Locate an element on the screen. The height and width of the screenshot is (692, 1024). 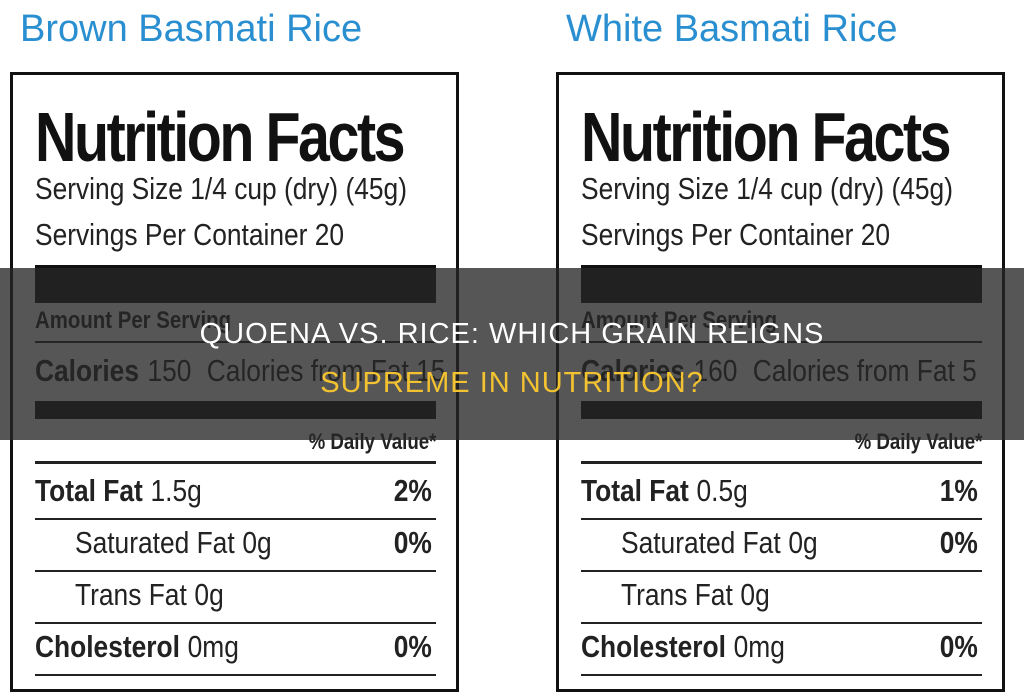
nutrient-amount: 1.5g is located at coordinates (176, 490).